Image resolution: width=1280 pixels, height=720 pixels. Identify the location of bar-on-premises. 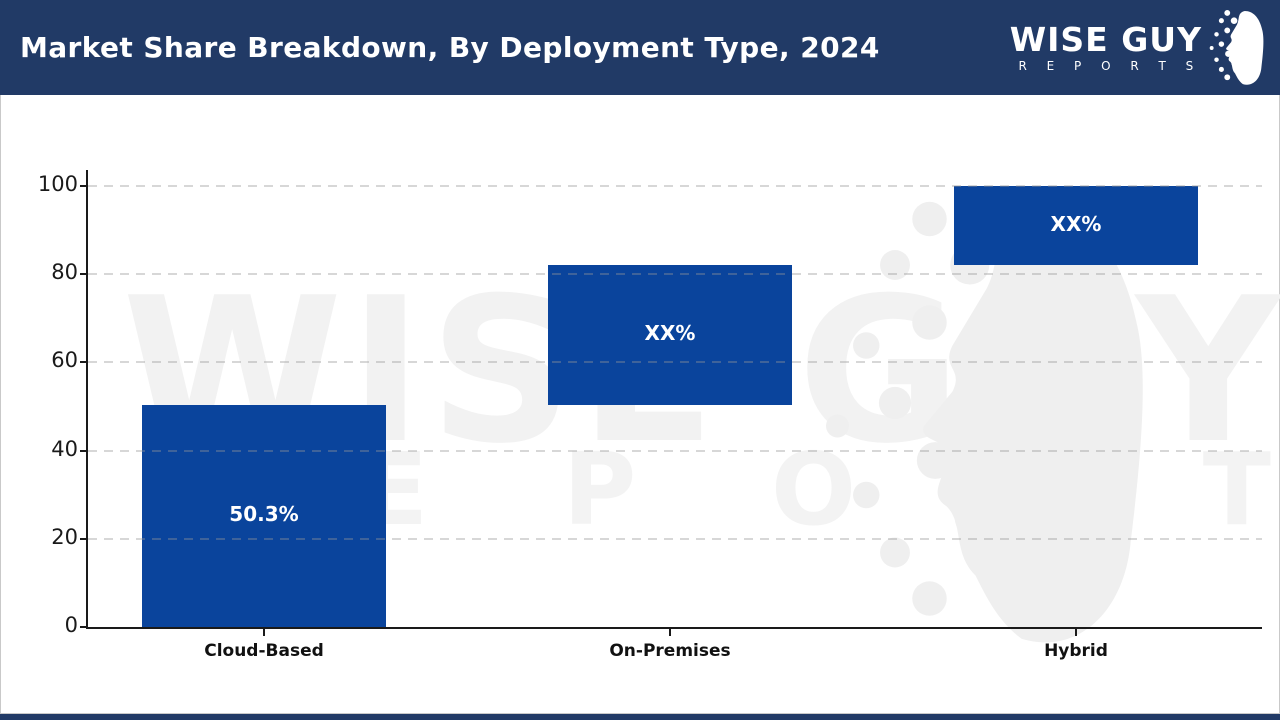
(670, 335).